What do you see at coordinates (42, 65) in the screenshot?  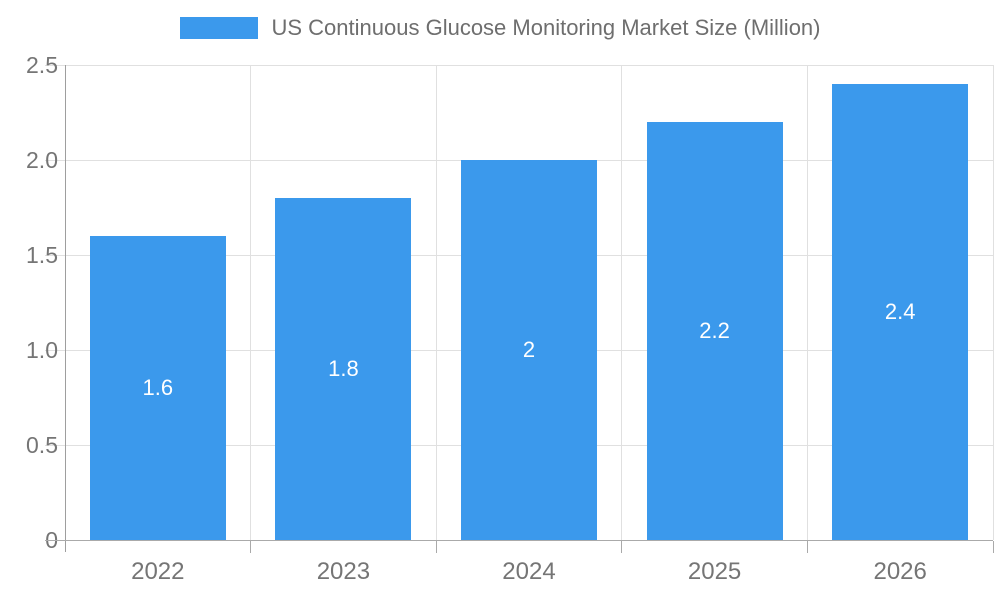 I see `y-axis-tick-label: 2.5` at bounding box center [42, 65].